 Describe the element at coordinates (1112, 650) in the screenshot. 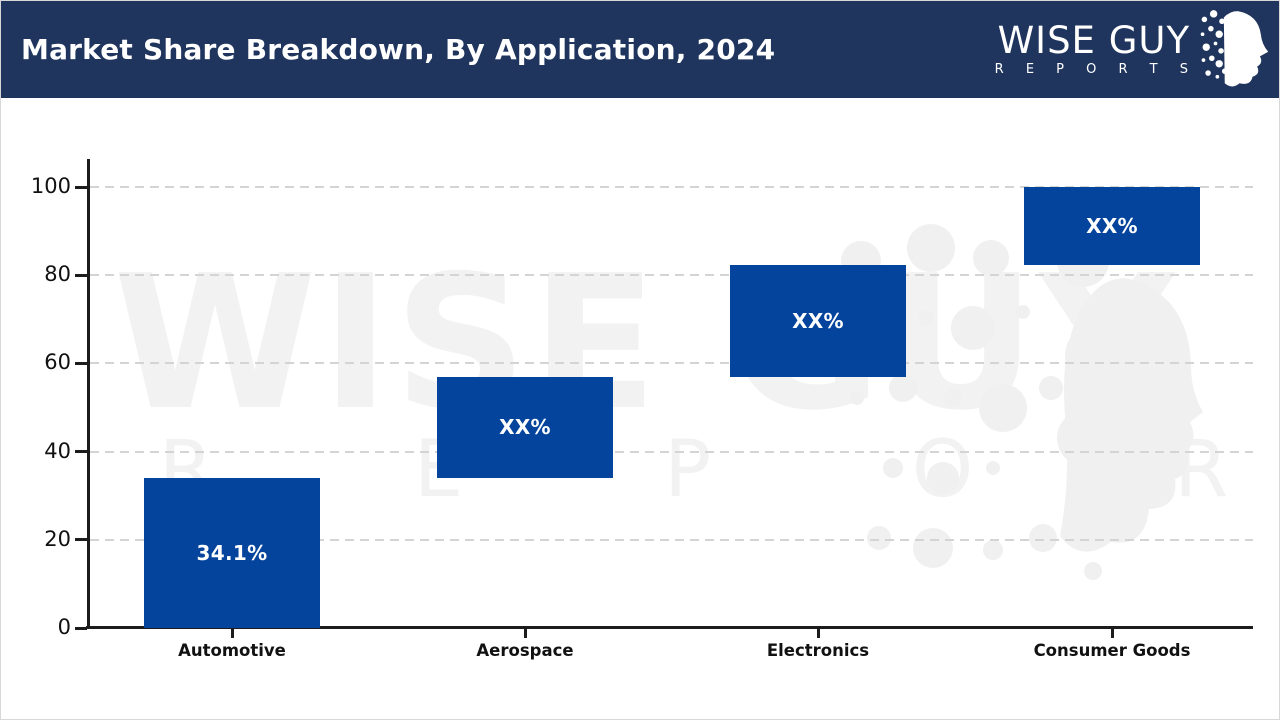

I see `x-category-label: Consumer Goods` at that location.